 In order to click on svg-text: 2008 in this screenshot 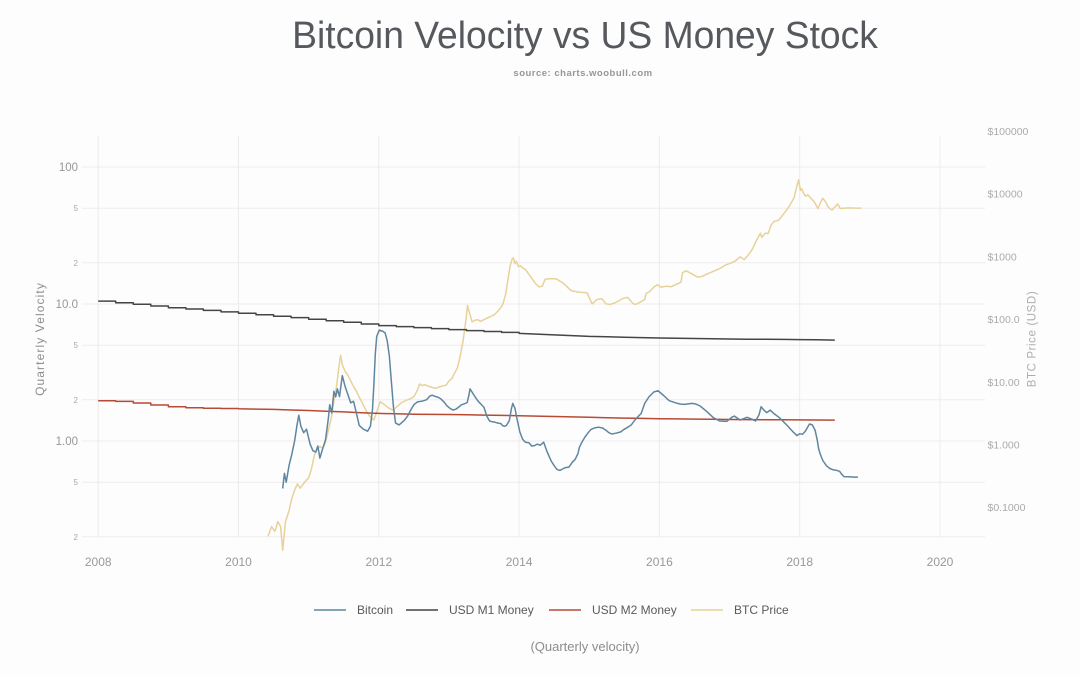, I will do `click(98, 562)`.